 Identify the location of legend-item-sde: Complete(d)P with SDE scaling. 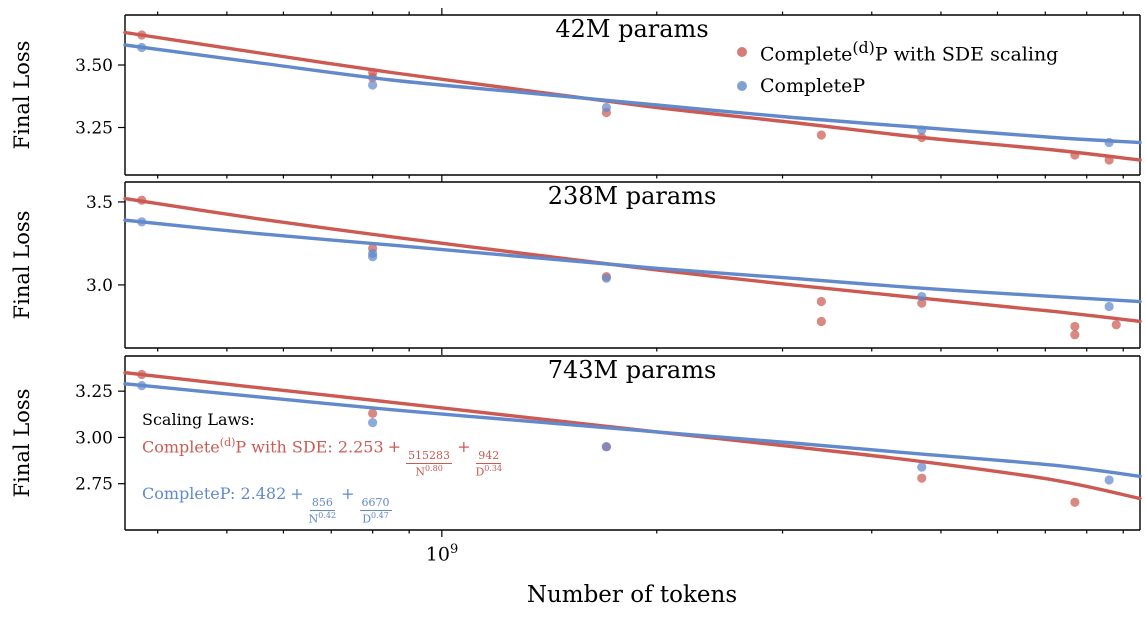
(897, 52).